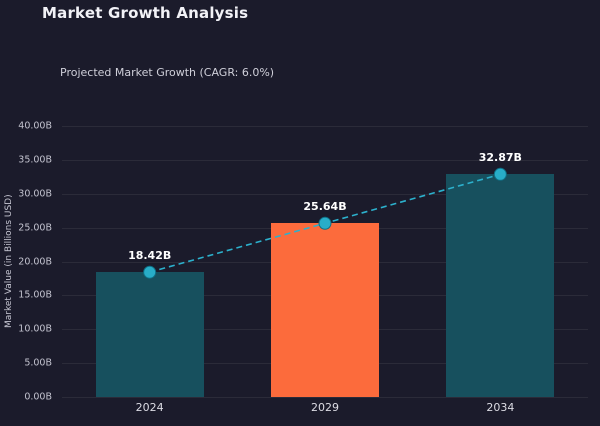  What do you see at coordinates (150, 256) in the screenshot?
I see `value-label: 18.42B` at bounding box center [150, 256].